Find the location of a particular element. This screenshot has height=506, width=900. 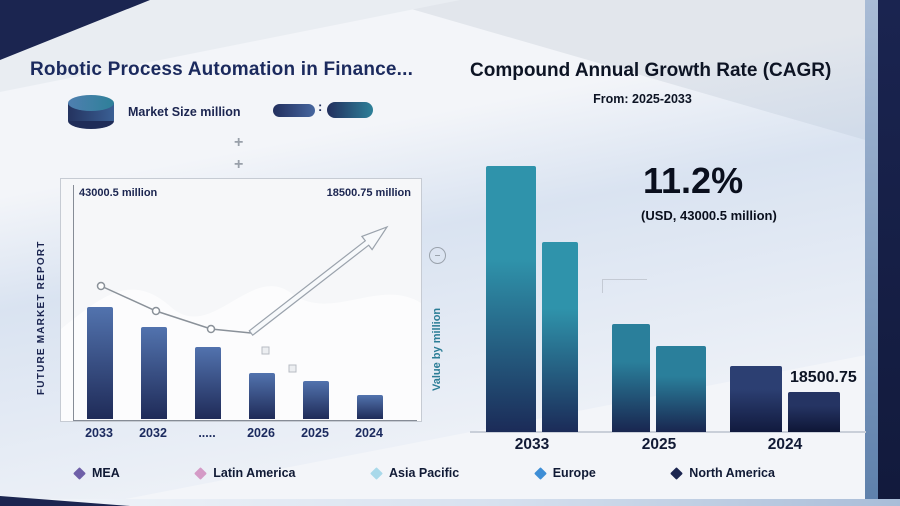

market-bar-2024 is located at coordinates (370, 407).